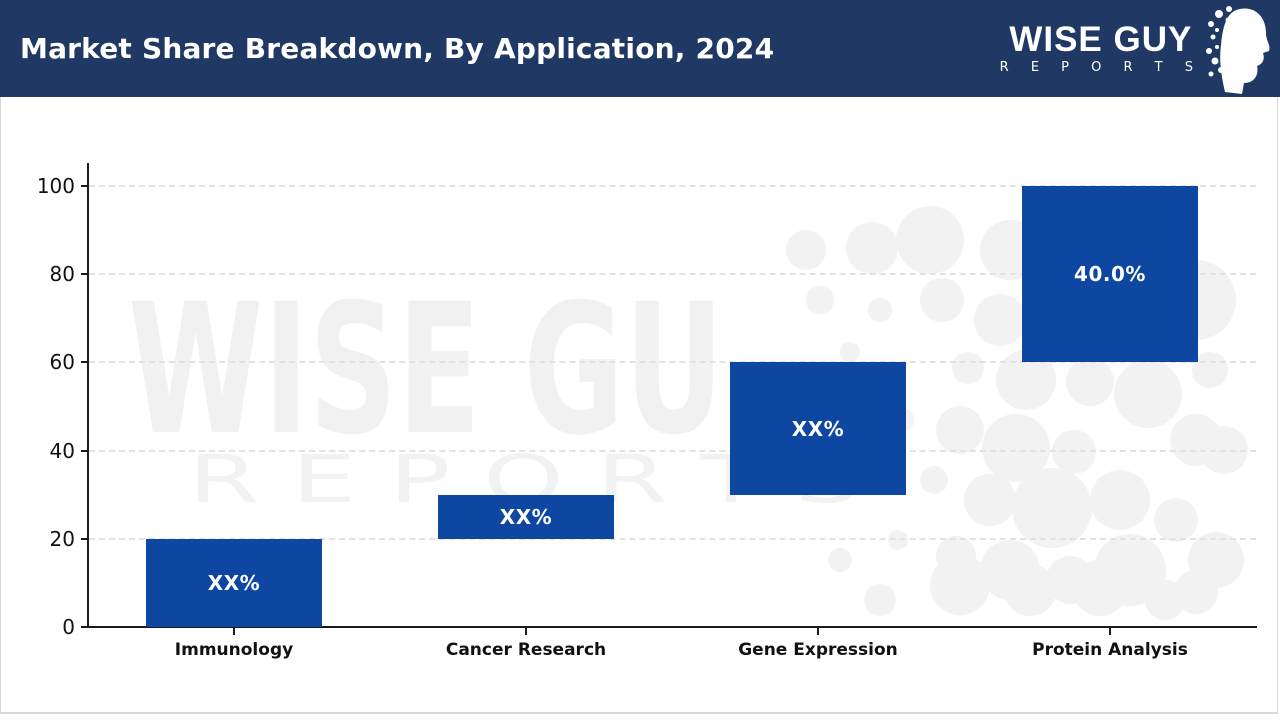 The height and width of the screenshot is (720, 1280). What do you see at coordinates (62, 450) in the screenshot?
I see `y-tick-label-40: 40` at bounding box center [62, 450].